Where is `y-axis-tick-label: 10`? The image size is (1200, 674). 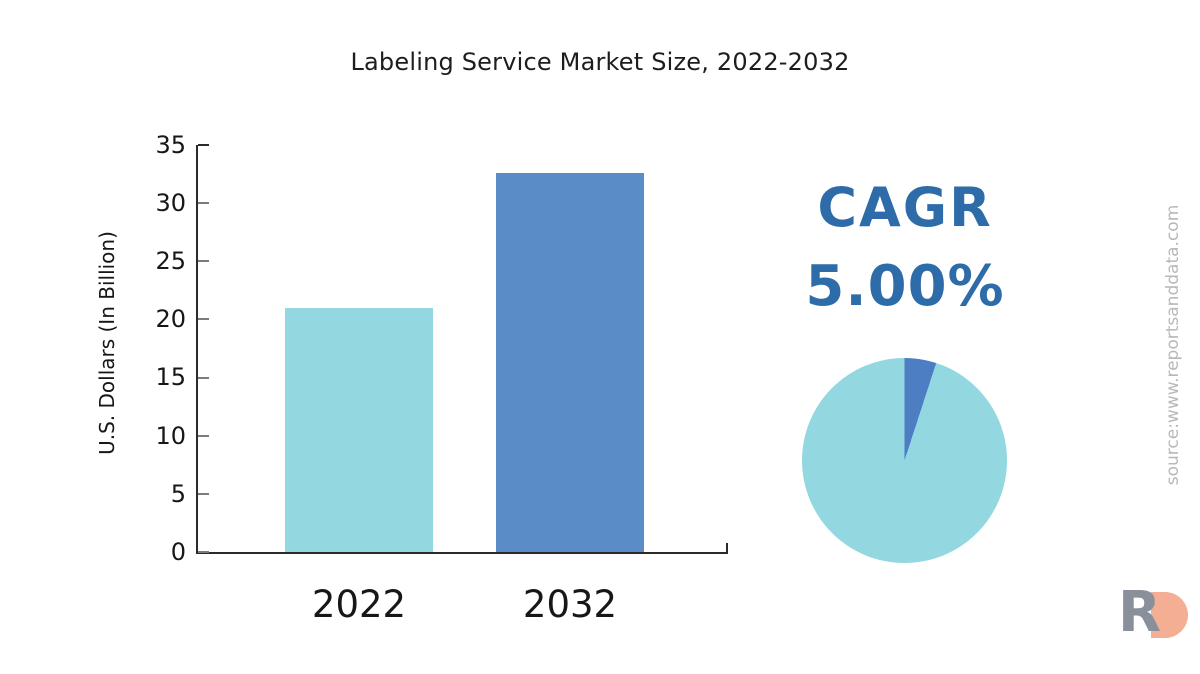
y-axis-tick-label: 10 is located at coordinates (170, 435).